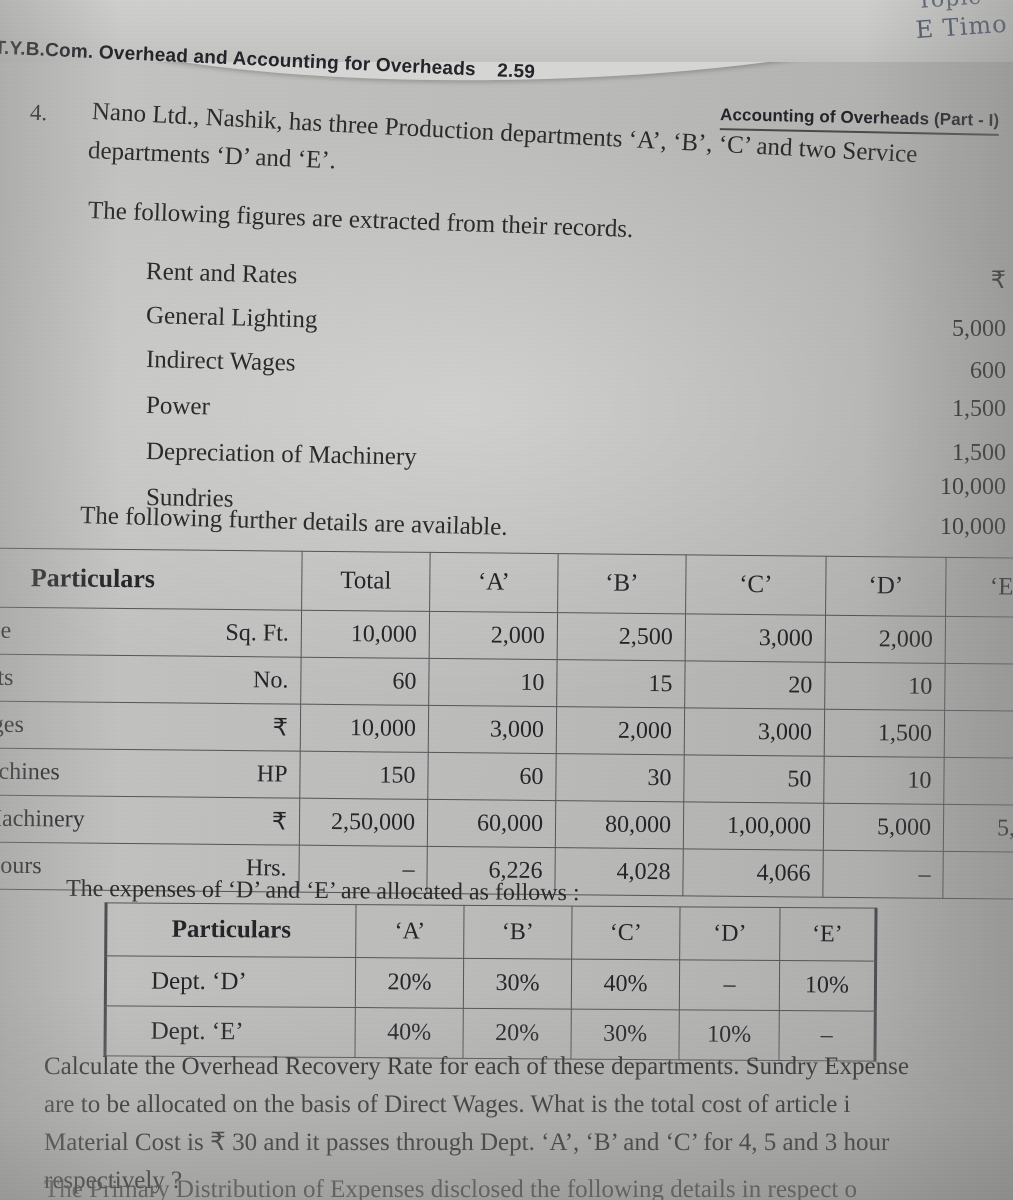 This screenshot has width=1013, height=1200. Describe the element at coordinates (753, 873) in the screenshot. I see `cell-dept-c: 4,066` at that location.